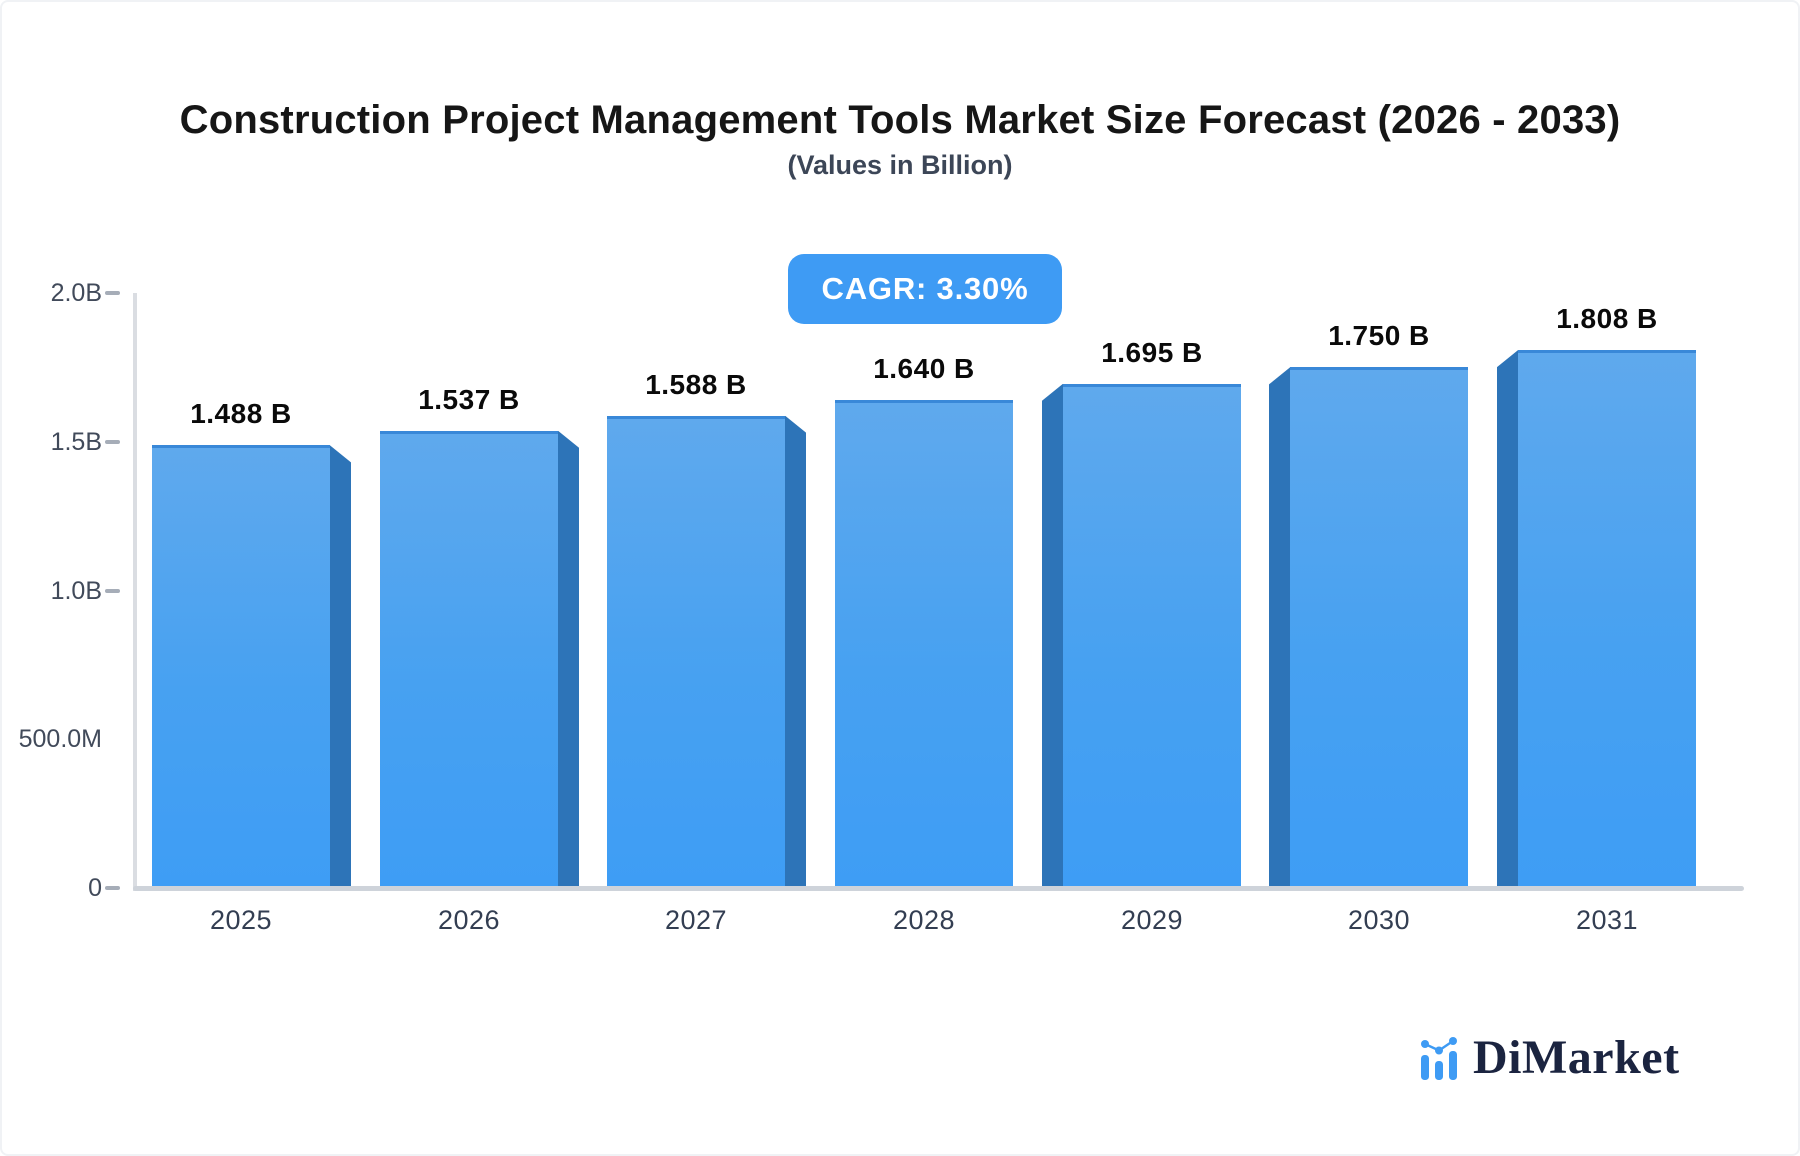 This screenshot has height=1156, width=1800. Describe the element at coordinates (924, 920) in the screenshot. I see `x-axis-tick-label: 2028` at that location.